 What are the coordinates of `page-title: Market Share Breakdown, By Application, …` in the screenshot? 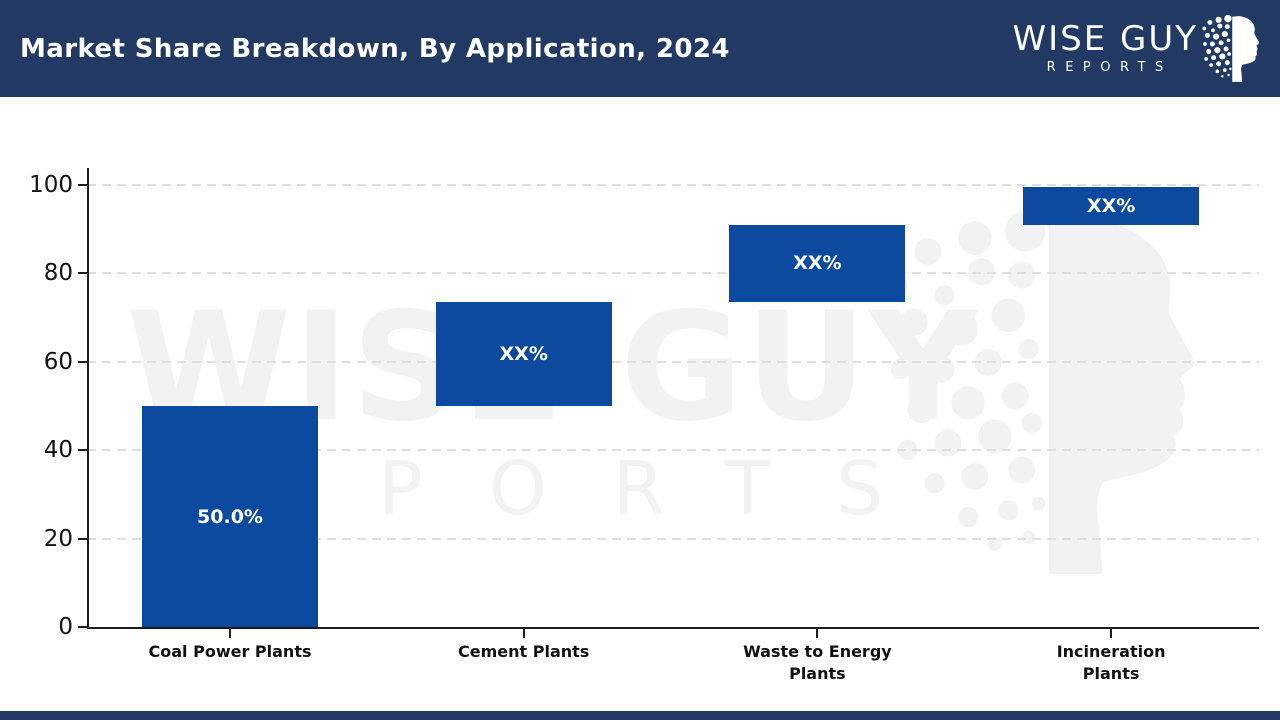 It's located at (375, 48).